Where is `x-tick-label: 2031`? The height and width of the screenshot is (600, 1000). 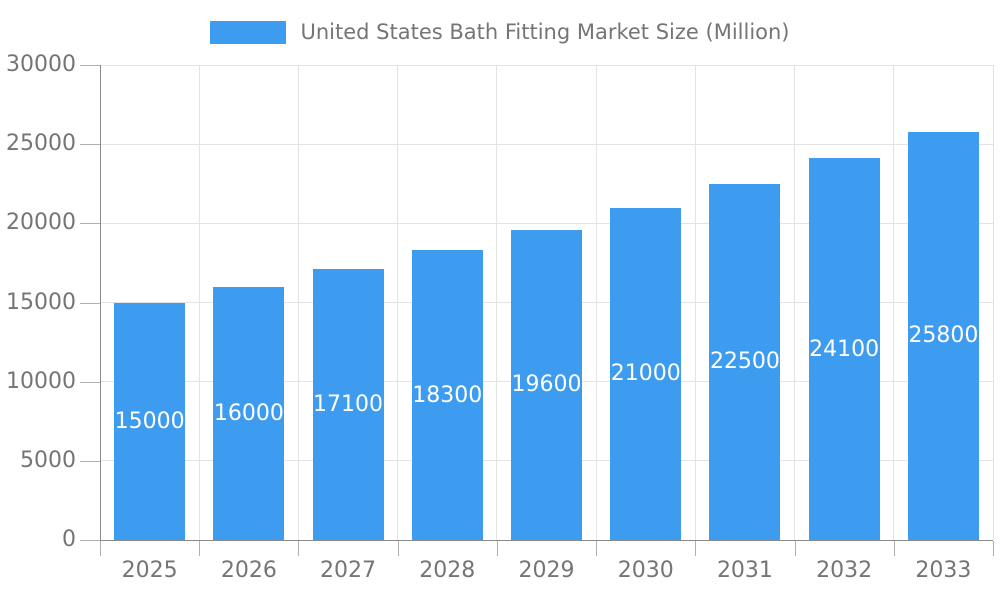
x-tick-label: 2031 is located at coordinates (744, 570).